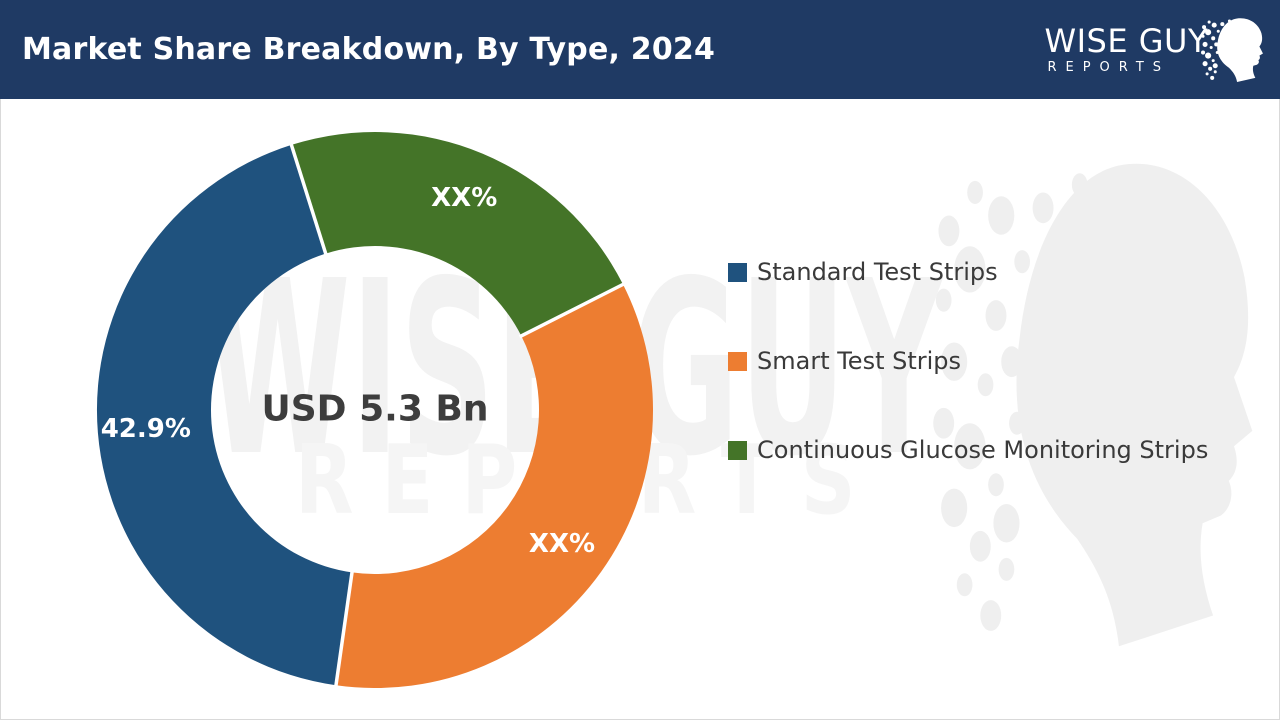 This screenshot has height=720, width=1280. I want to click on logo-text-block: WISE GUY REPORTS, so click(1126, 50).